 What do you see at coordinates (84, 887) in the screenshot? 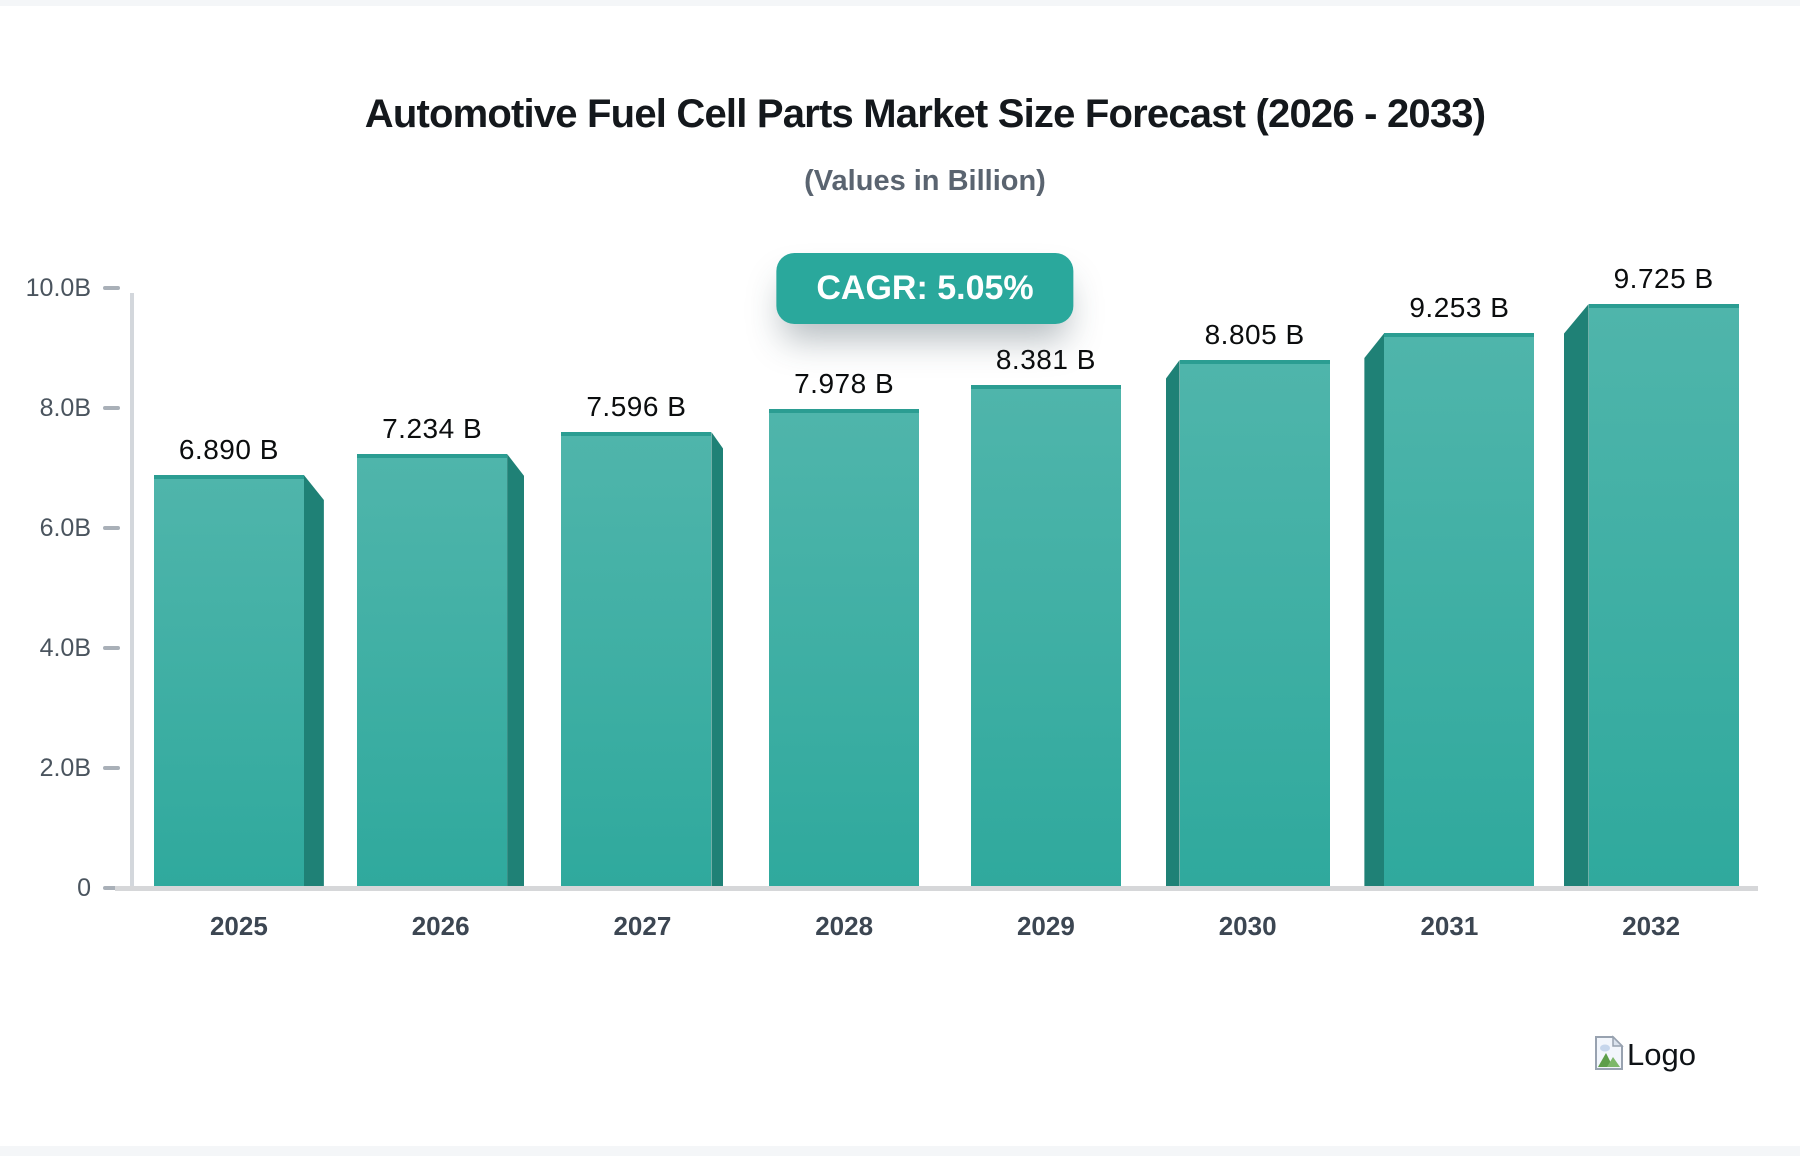
I see `y-axis-tick-label: 0` at bounding box center [84, 887].